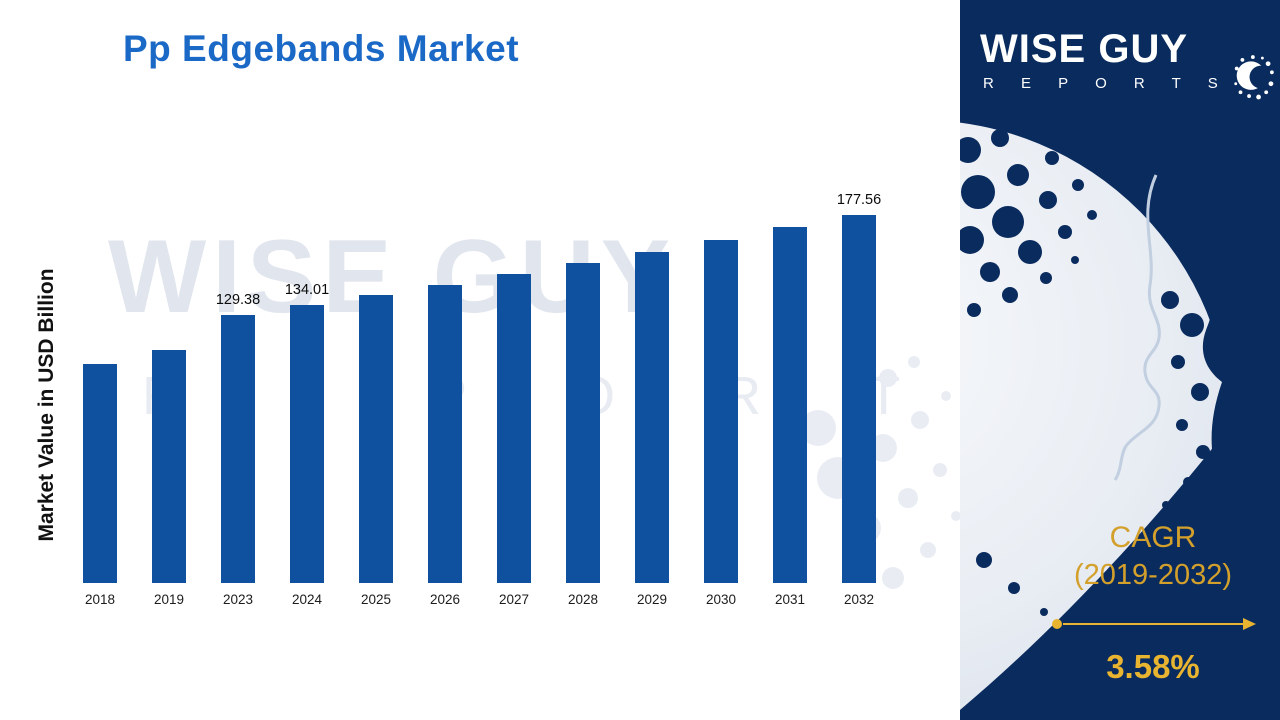  Describe the element at coordinates (721, 599) in the screenshot. I see `x-axis-tick-label: 2030` at that location.